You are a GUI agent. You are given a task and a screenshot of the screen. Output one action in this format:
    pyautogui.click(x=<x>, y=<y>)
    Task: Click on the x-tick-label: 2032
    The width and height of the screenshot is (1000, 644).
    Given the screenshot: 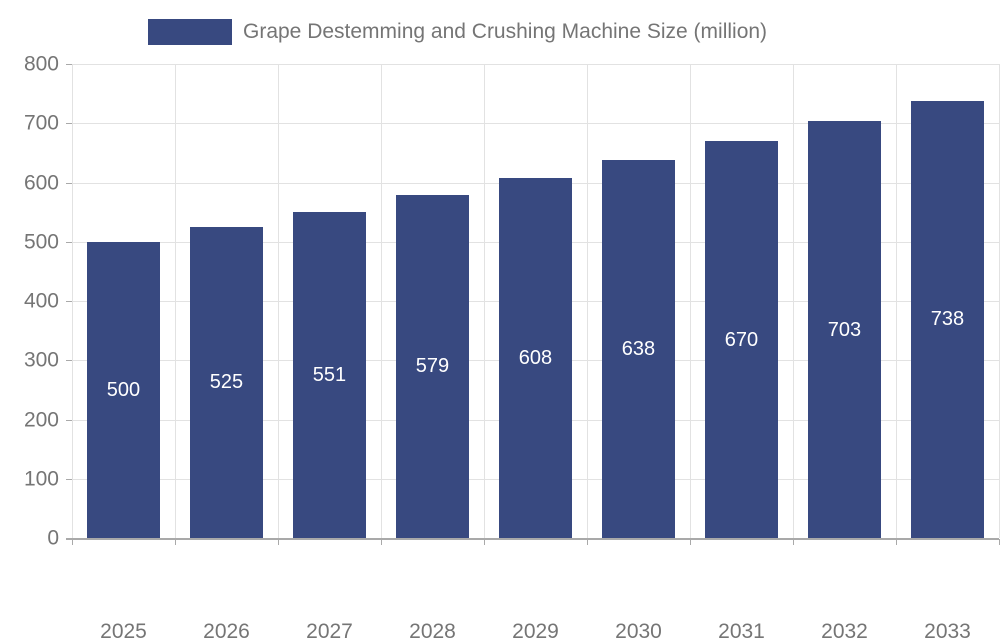 What is the action you would take?
    pyautogui.click(x=844, y=631)
    